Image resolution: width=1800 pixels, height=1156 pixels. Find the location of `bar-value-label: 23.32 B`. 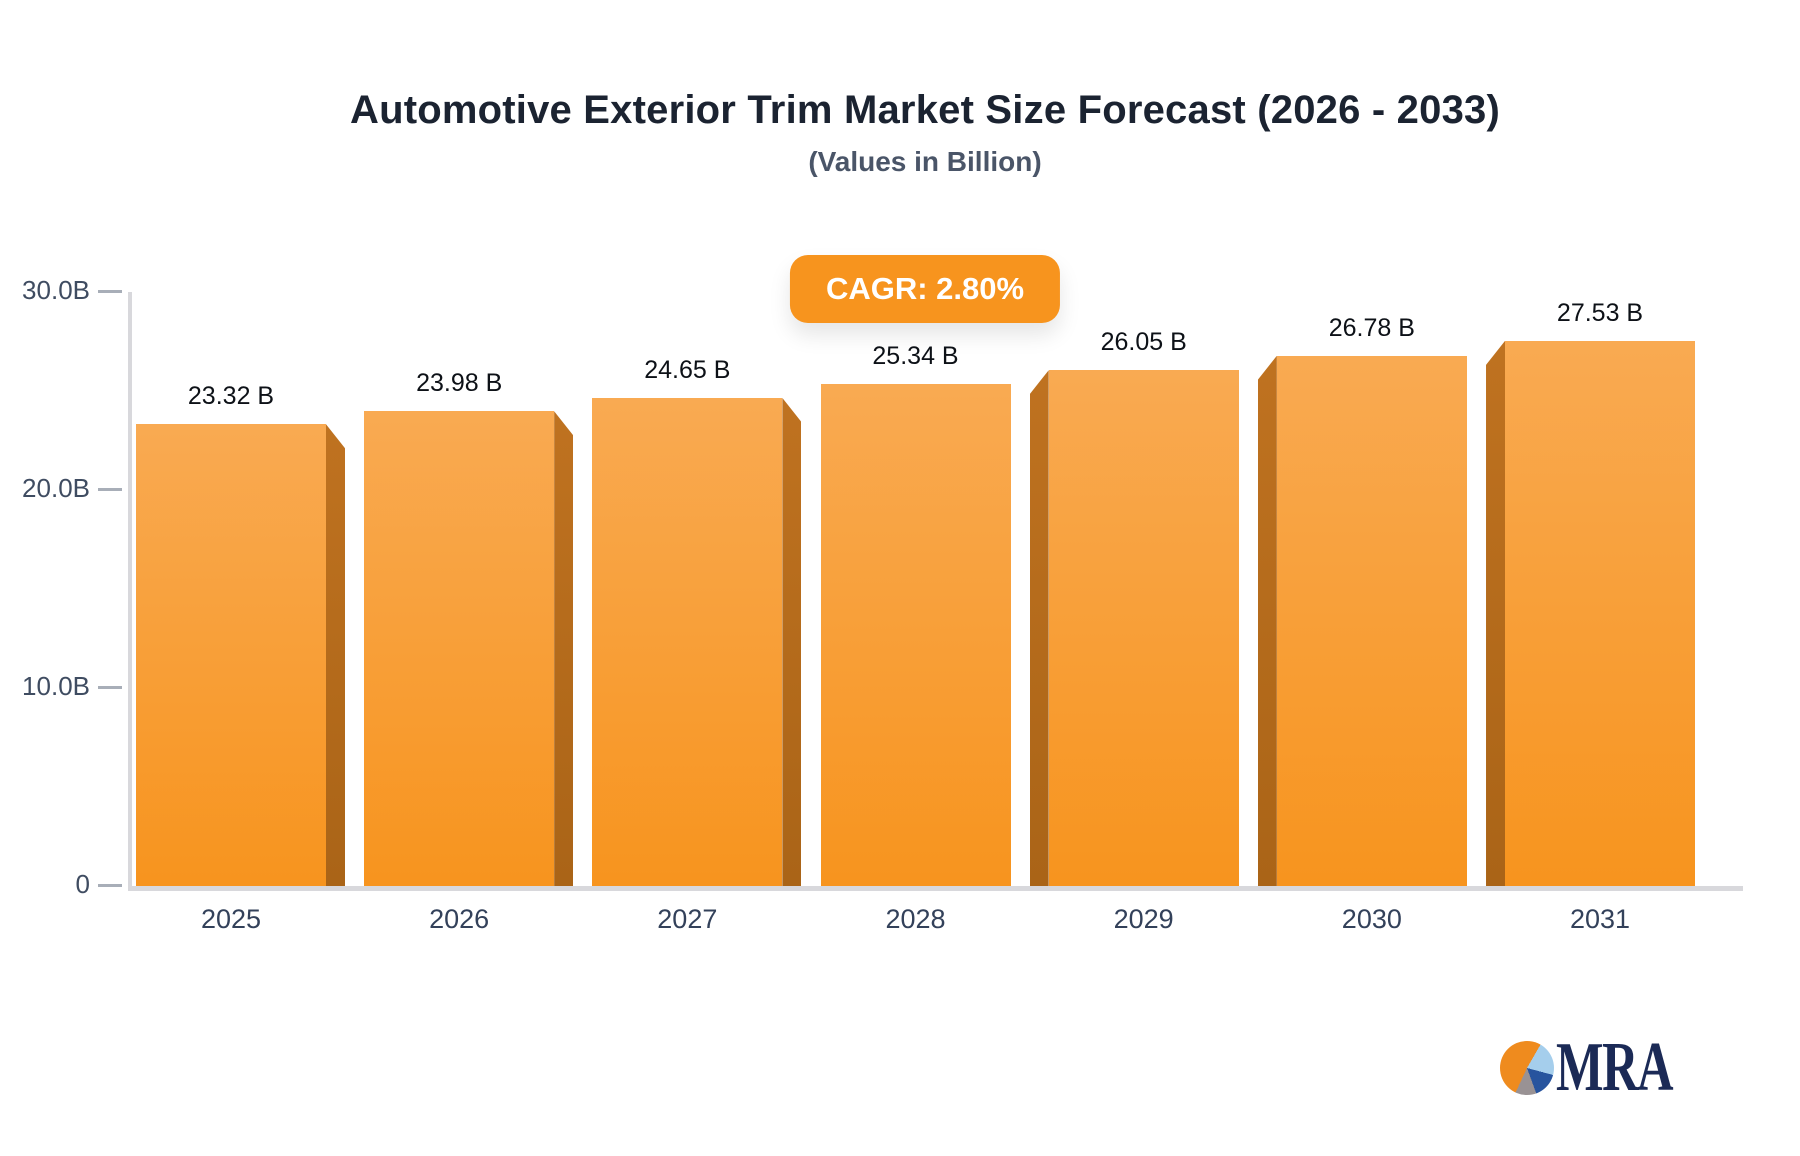

bar-value-label: 23.32 B is located at coordinates (231, 396).